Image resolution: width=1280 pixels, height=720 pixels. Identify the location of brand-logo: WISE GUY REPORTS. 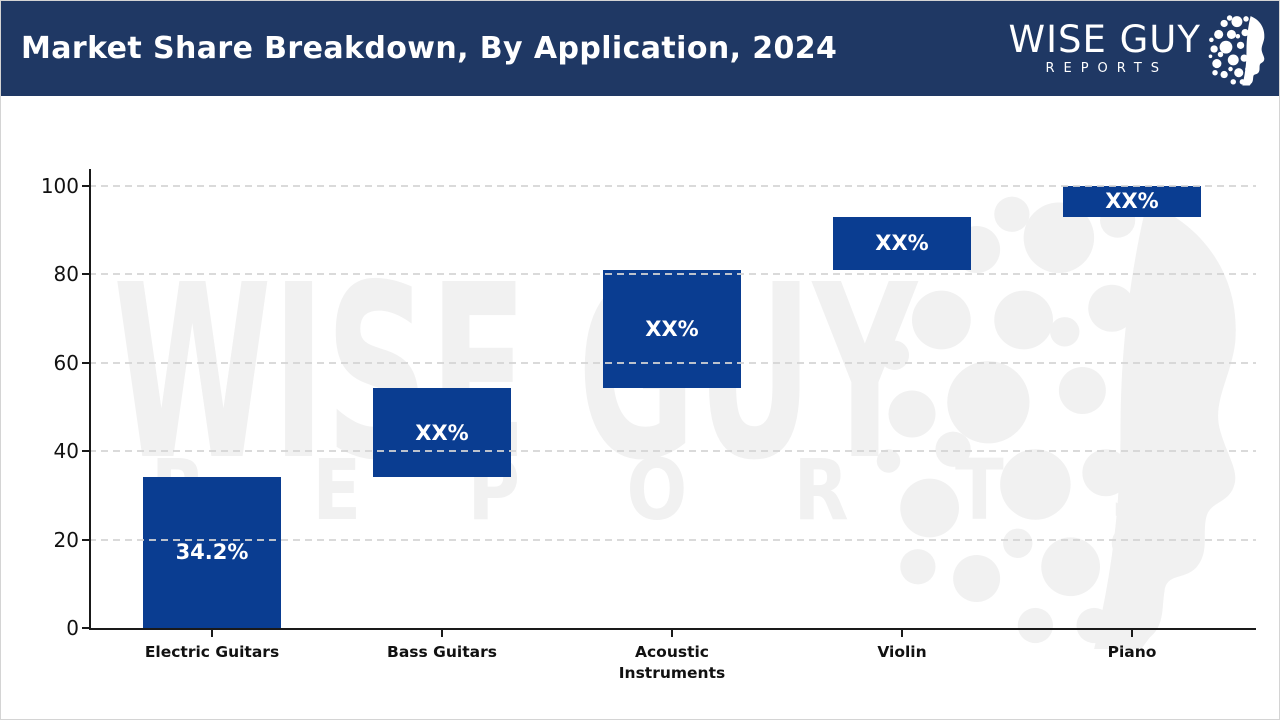
(1138, 48).